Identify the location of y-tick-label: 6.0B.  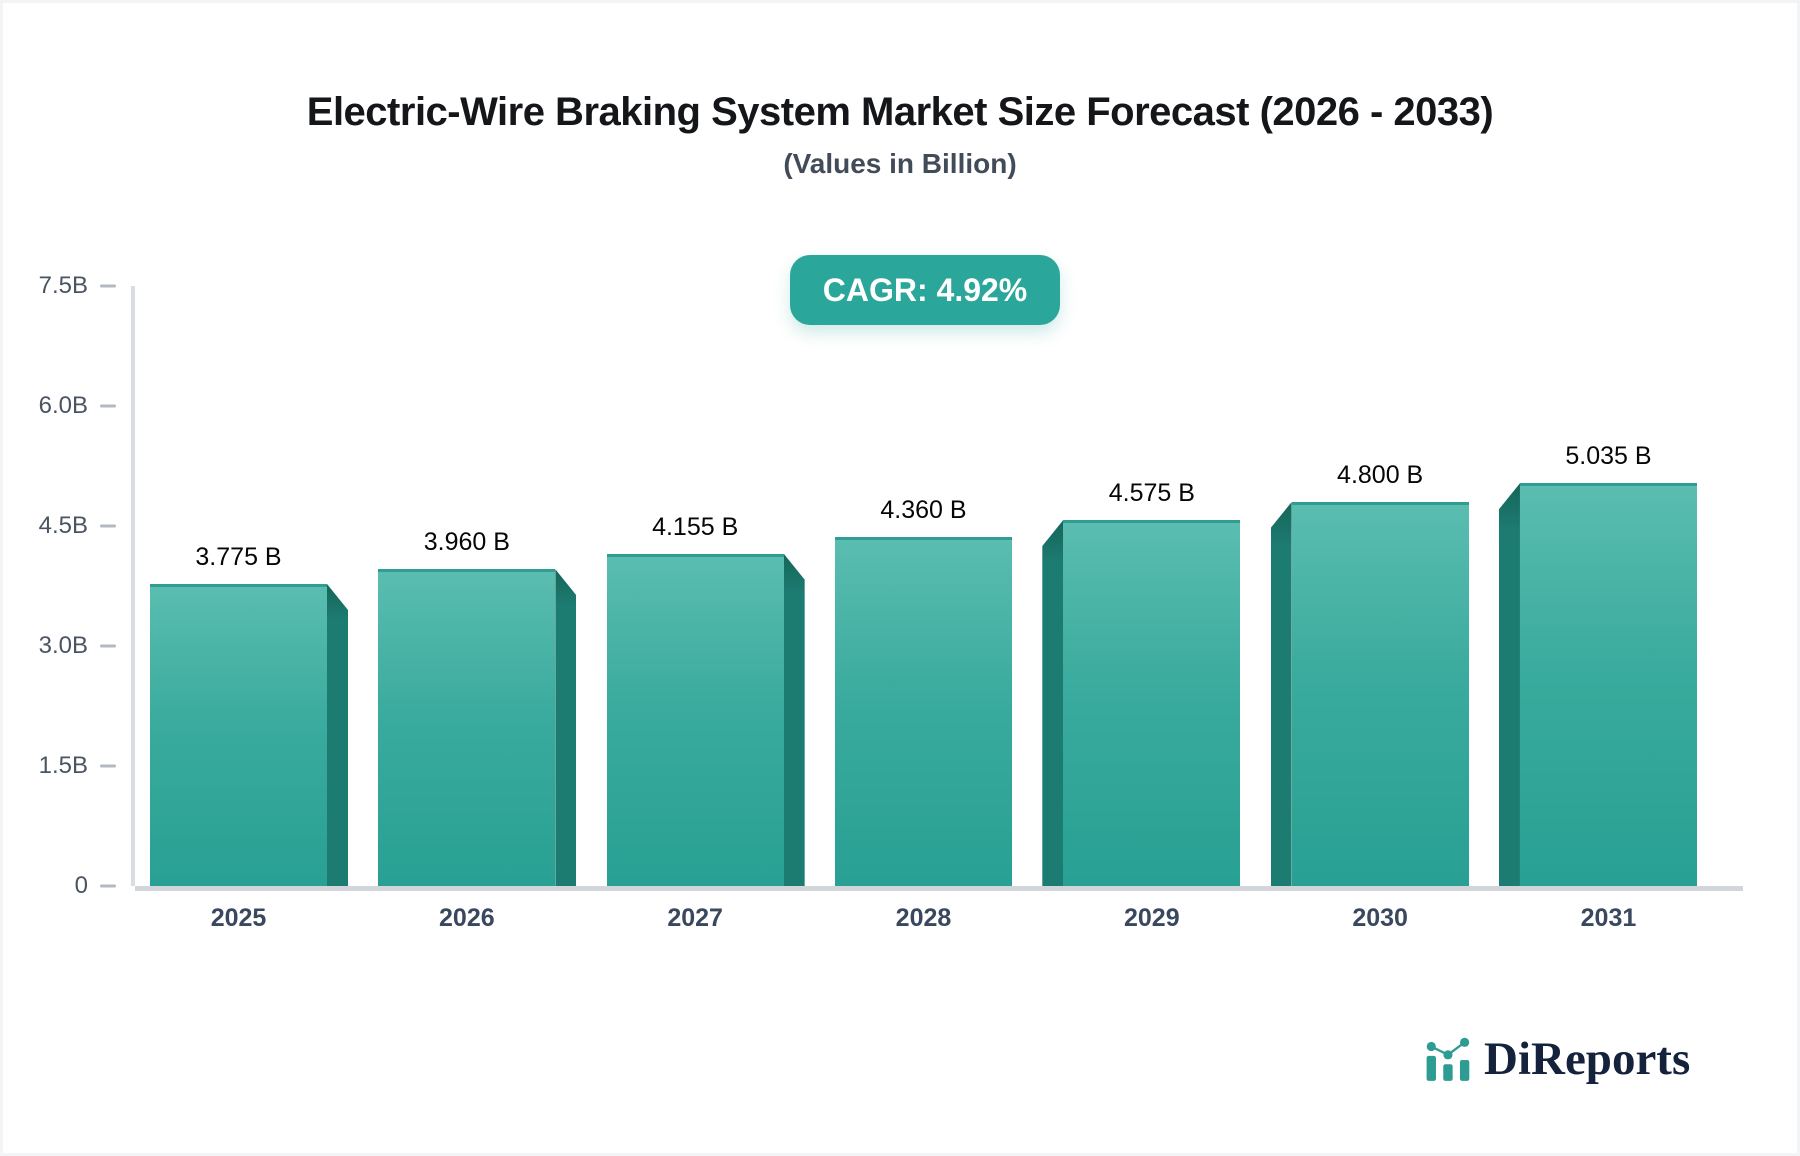
(63, 405).